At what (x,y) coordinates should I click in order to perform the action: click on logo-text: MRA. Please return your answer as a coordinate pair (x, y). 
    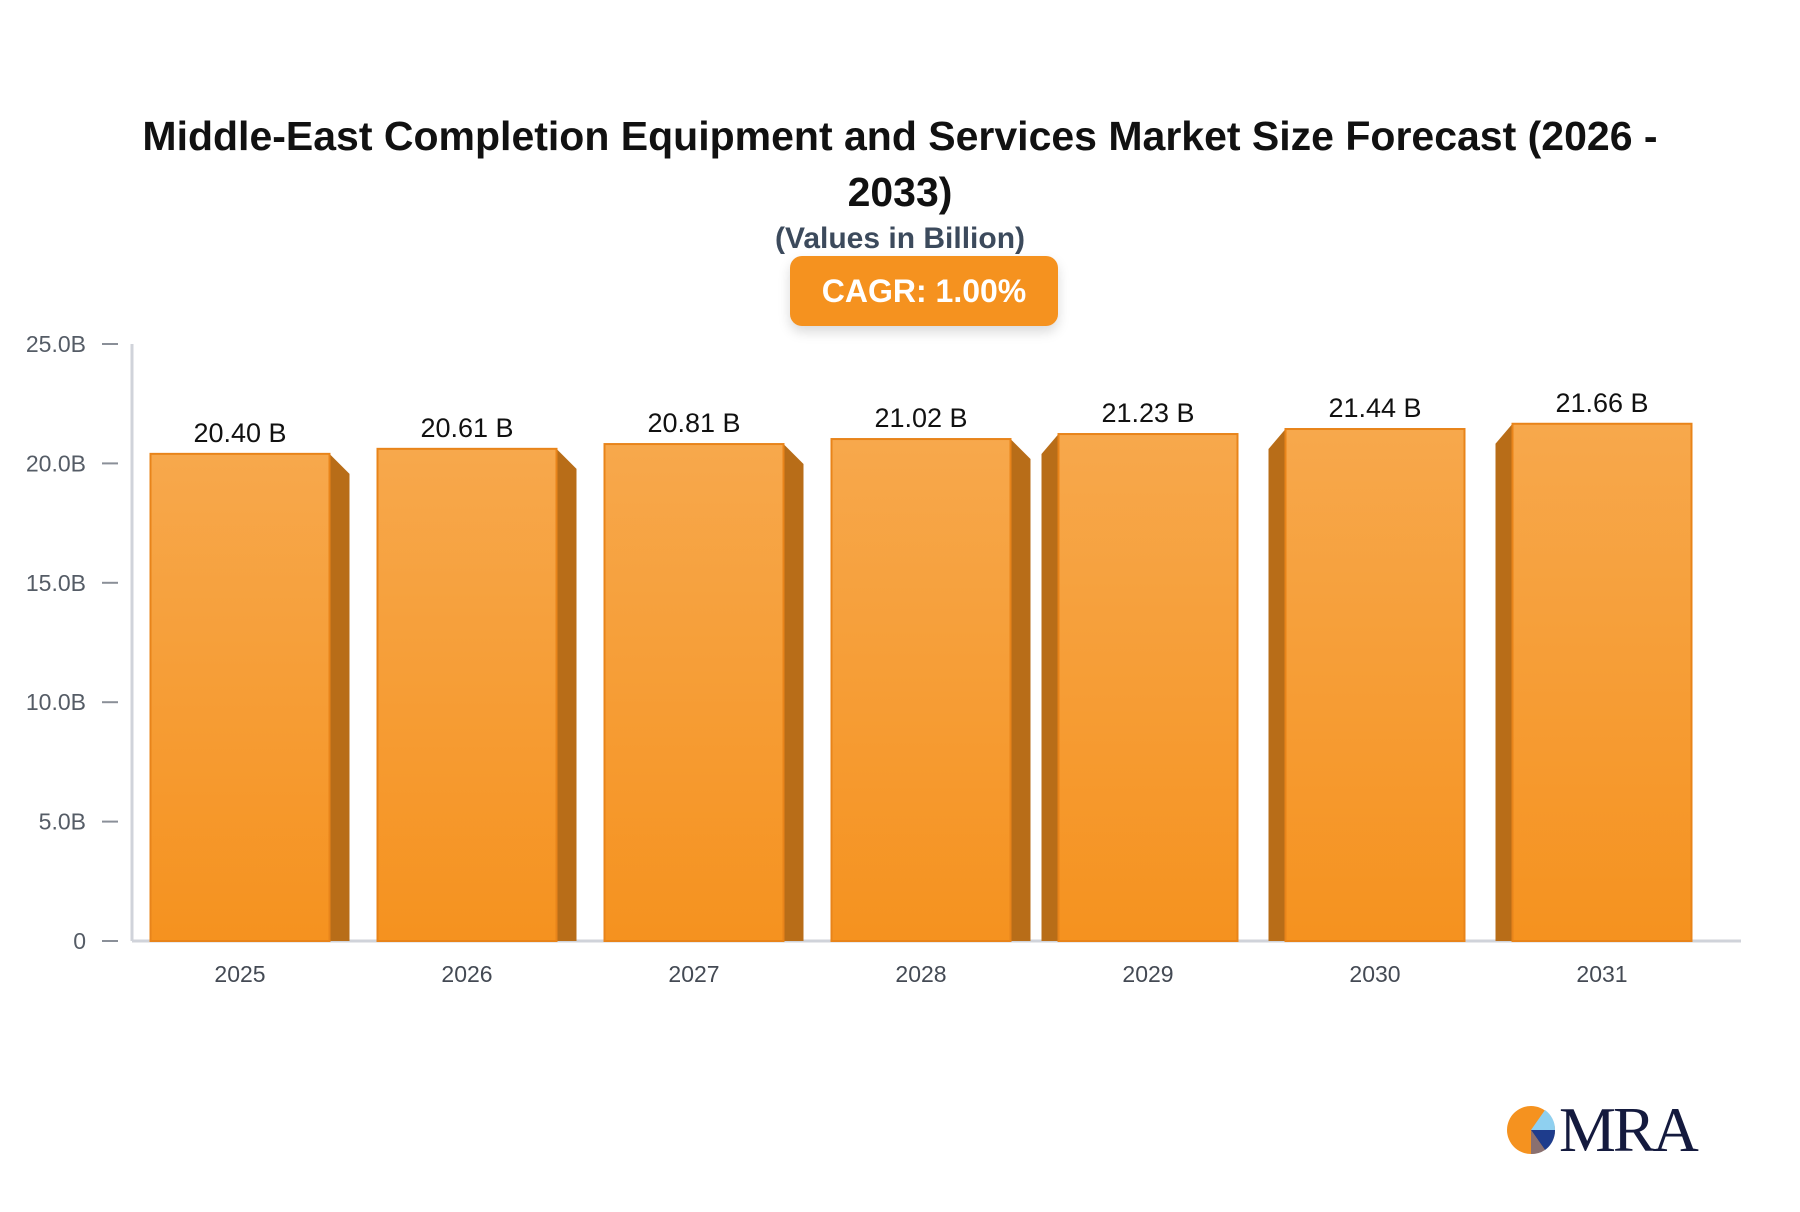
    Looking at the image, I should click on (1629, 1129).